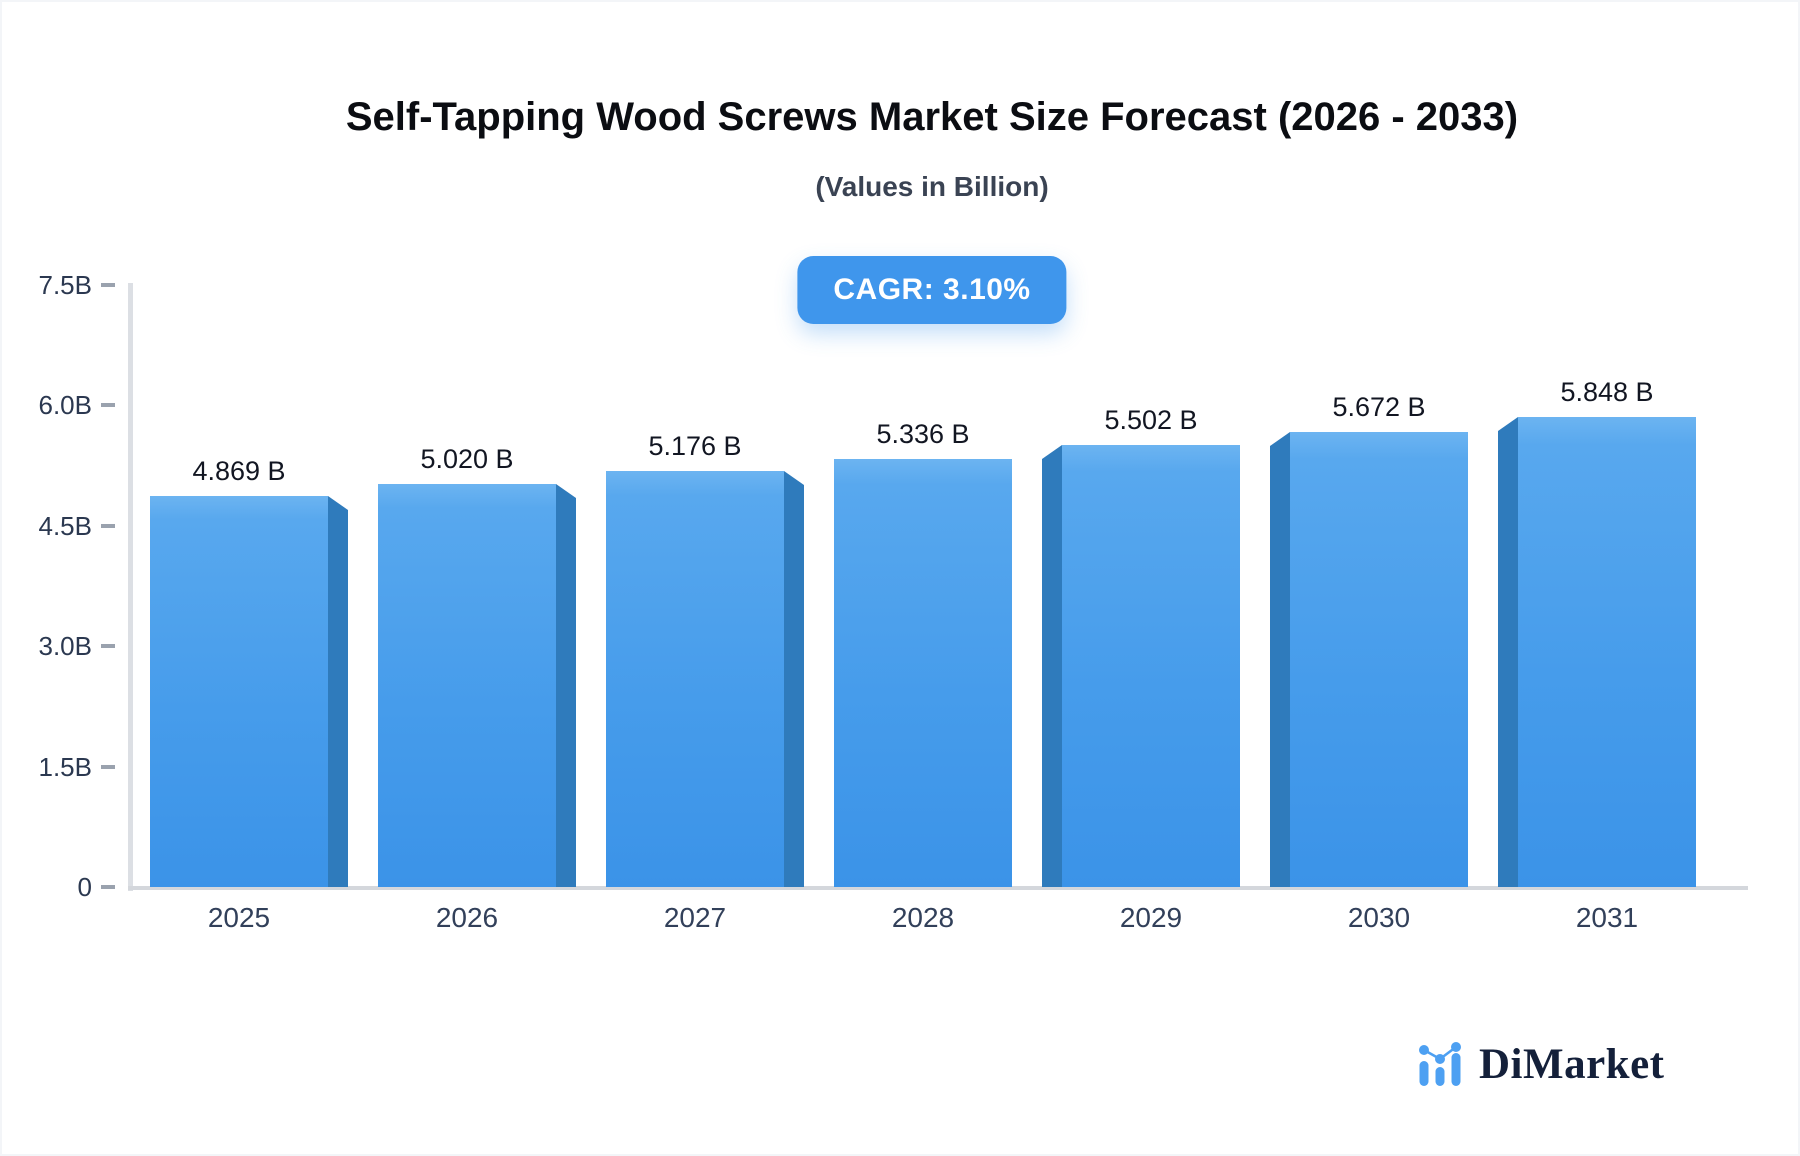  Describe the element at coordinates (938, 888) in the screenshot. I see `x-axis-line` at that location.